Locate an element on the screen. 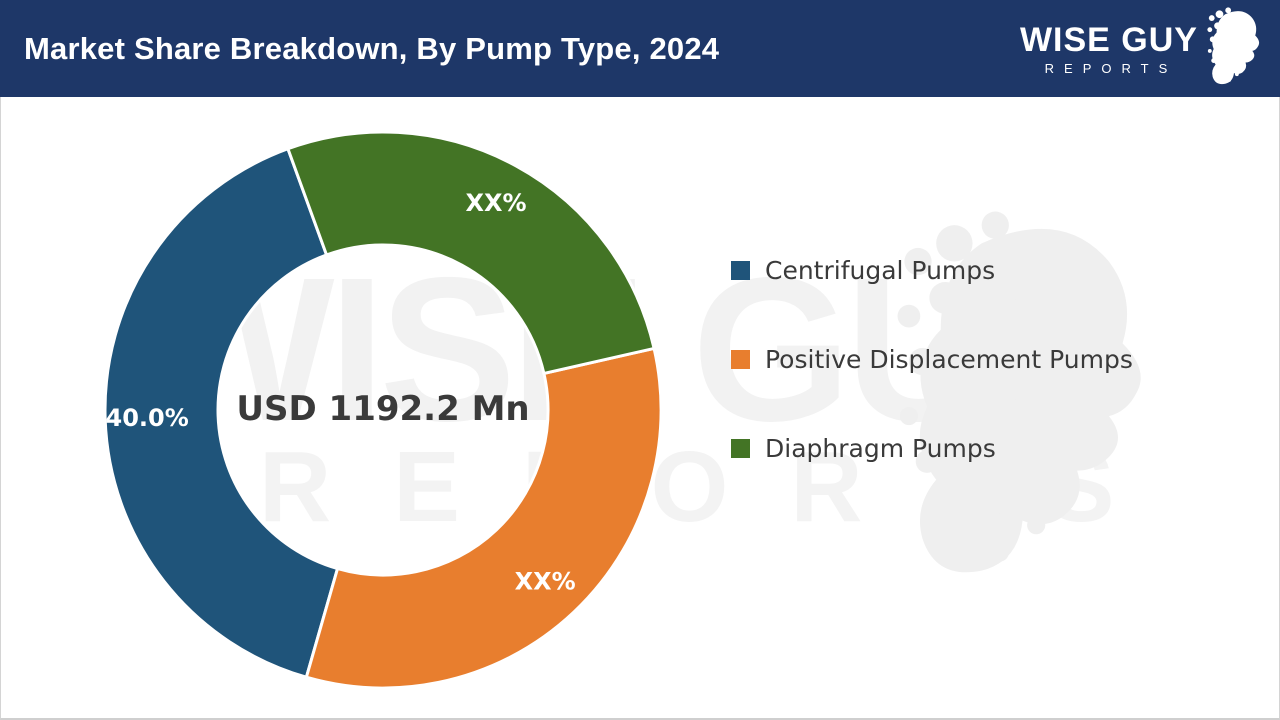  pie-slice-positive-displacement-pumps is located at coordinates (483, 518).